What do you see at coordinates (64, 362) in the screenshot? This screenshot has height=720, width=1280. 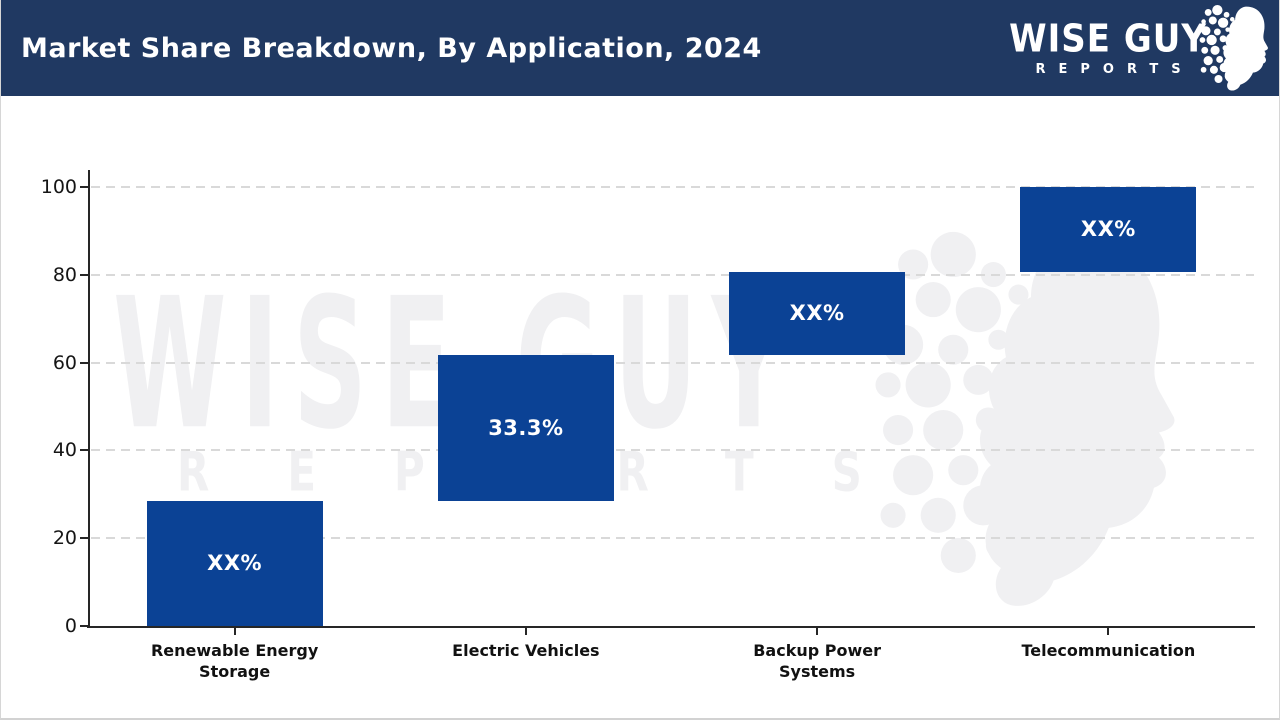 I see `y-tick-label-60: 60` at bounding box center [64, 362].